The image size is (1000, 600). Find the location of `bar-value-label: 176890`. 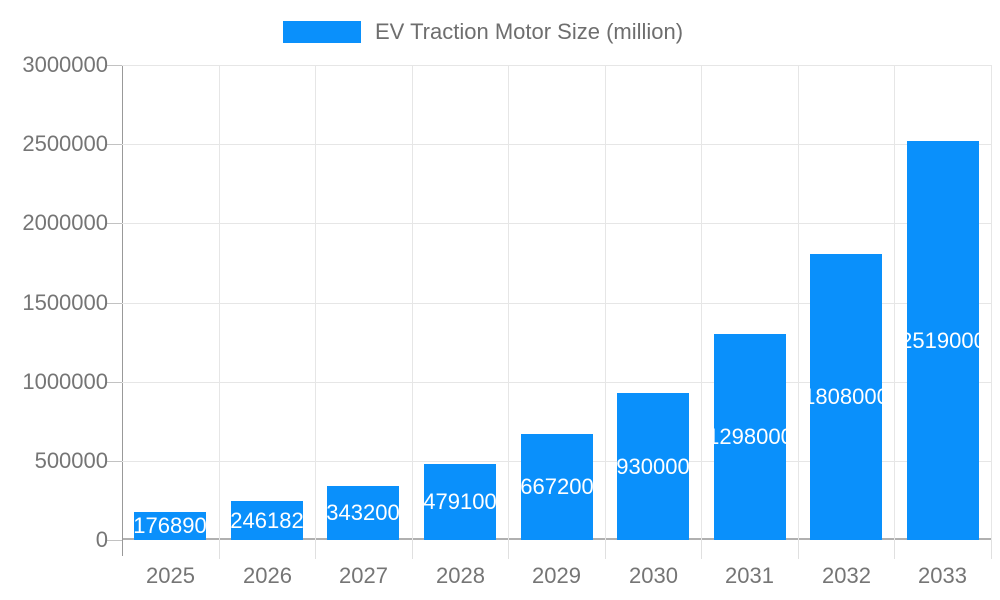

bar-value-label: 176890 is located at coordinates (170, 525).